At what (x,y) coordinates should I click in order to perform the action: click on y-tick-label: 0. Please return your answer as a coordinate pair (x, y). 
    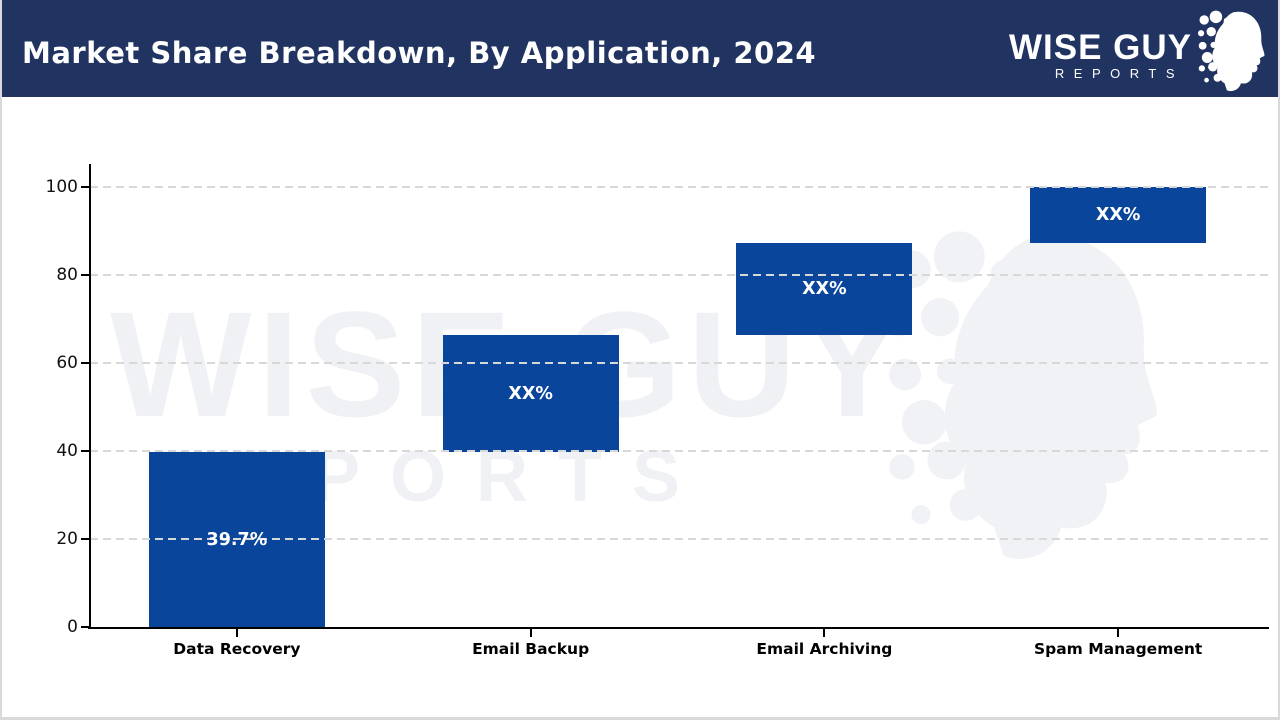
    Looking at the image, I should click on (72, 627).